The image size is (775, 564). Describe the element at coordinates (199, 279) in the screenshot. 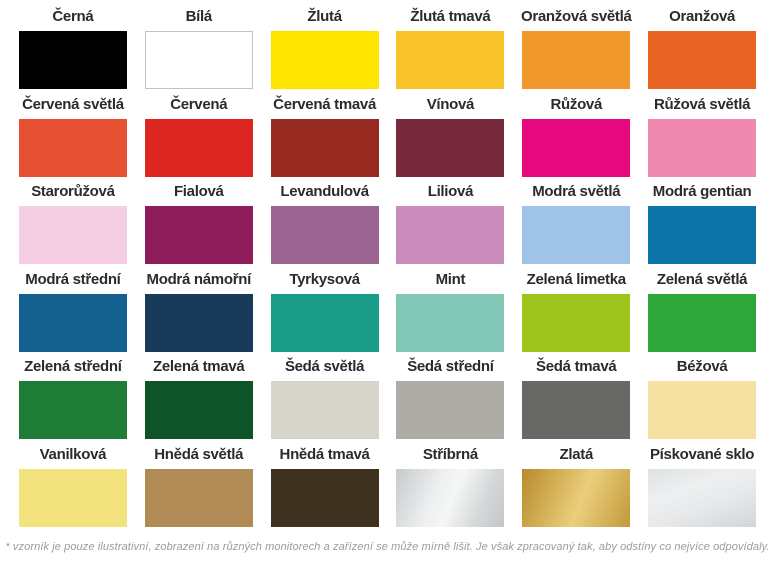

I see `swatch-label: Modrá námořní` at that location.